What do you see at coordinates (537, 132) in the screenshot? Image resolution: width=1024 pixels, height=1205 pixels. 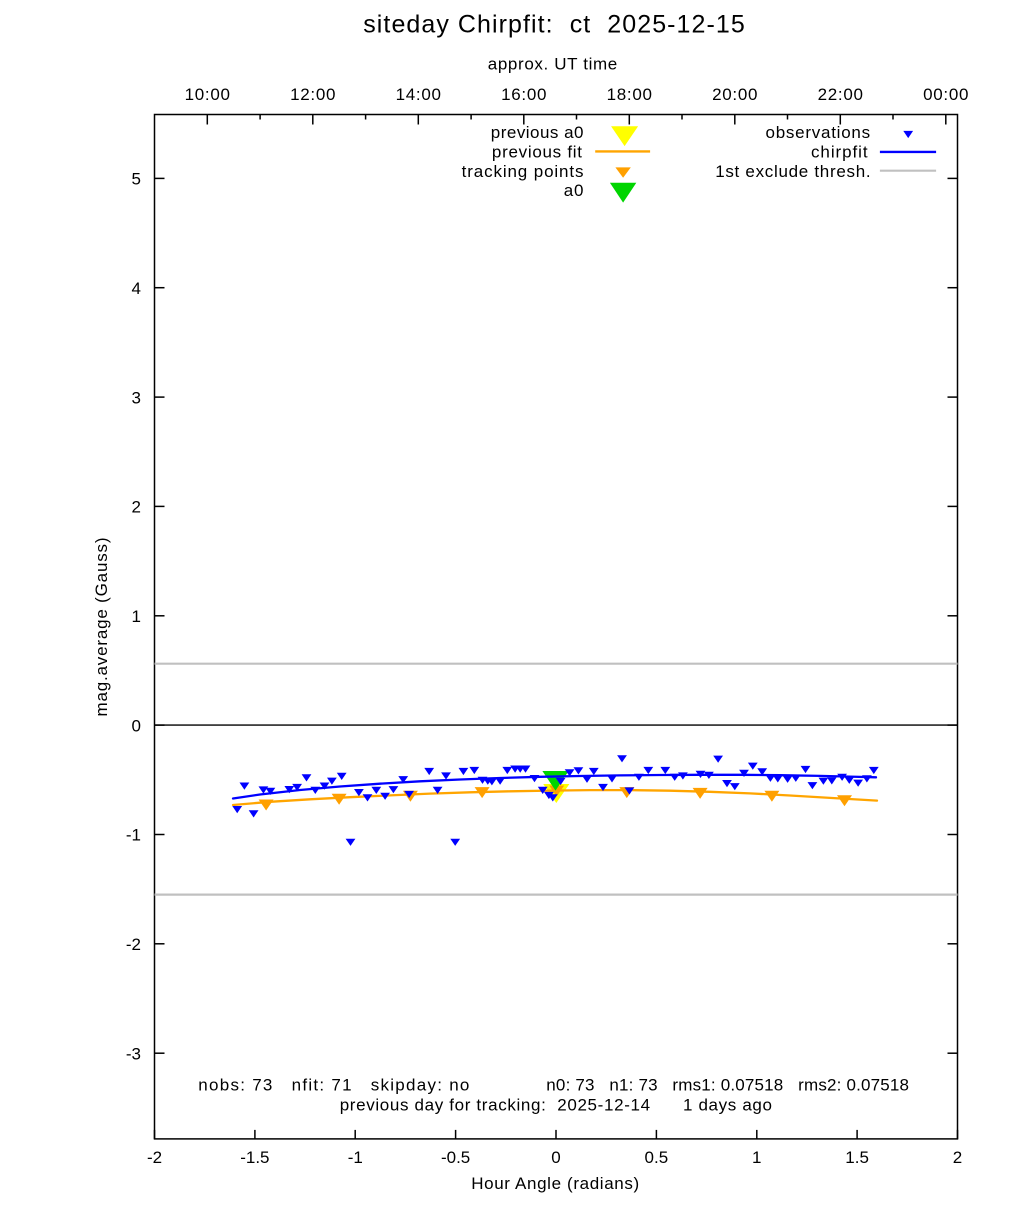 I see `svg-text: previous a0` at bounding box center [537, 132].